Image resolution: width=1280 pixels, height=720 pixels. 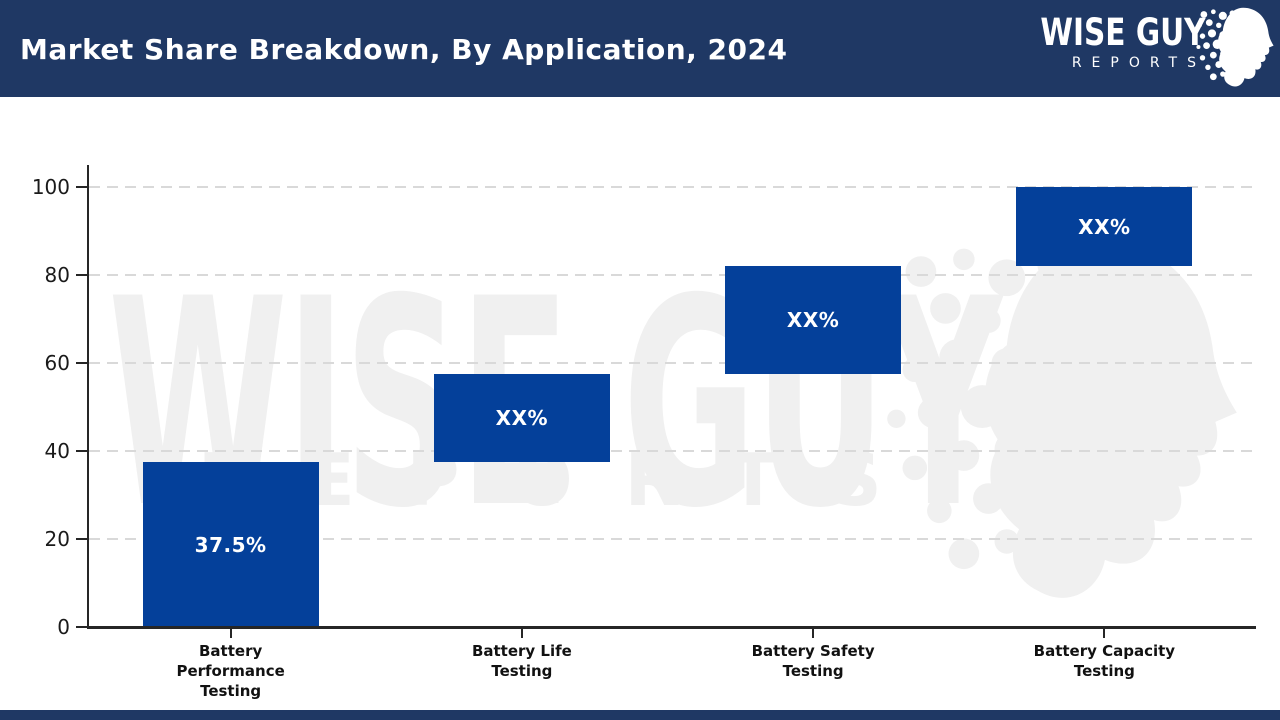 I want to click on y-tick-label-0: 0, so click(x=63, y=627).